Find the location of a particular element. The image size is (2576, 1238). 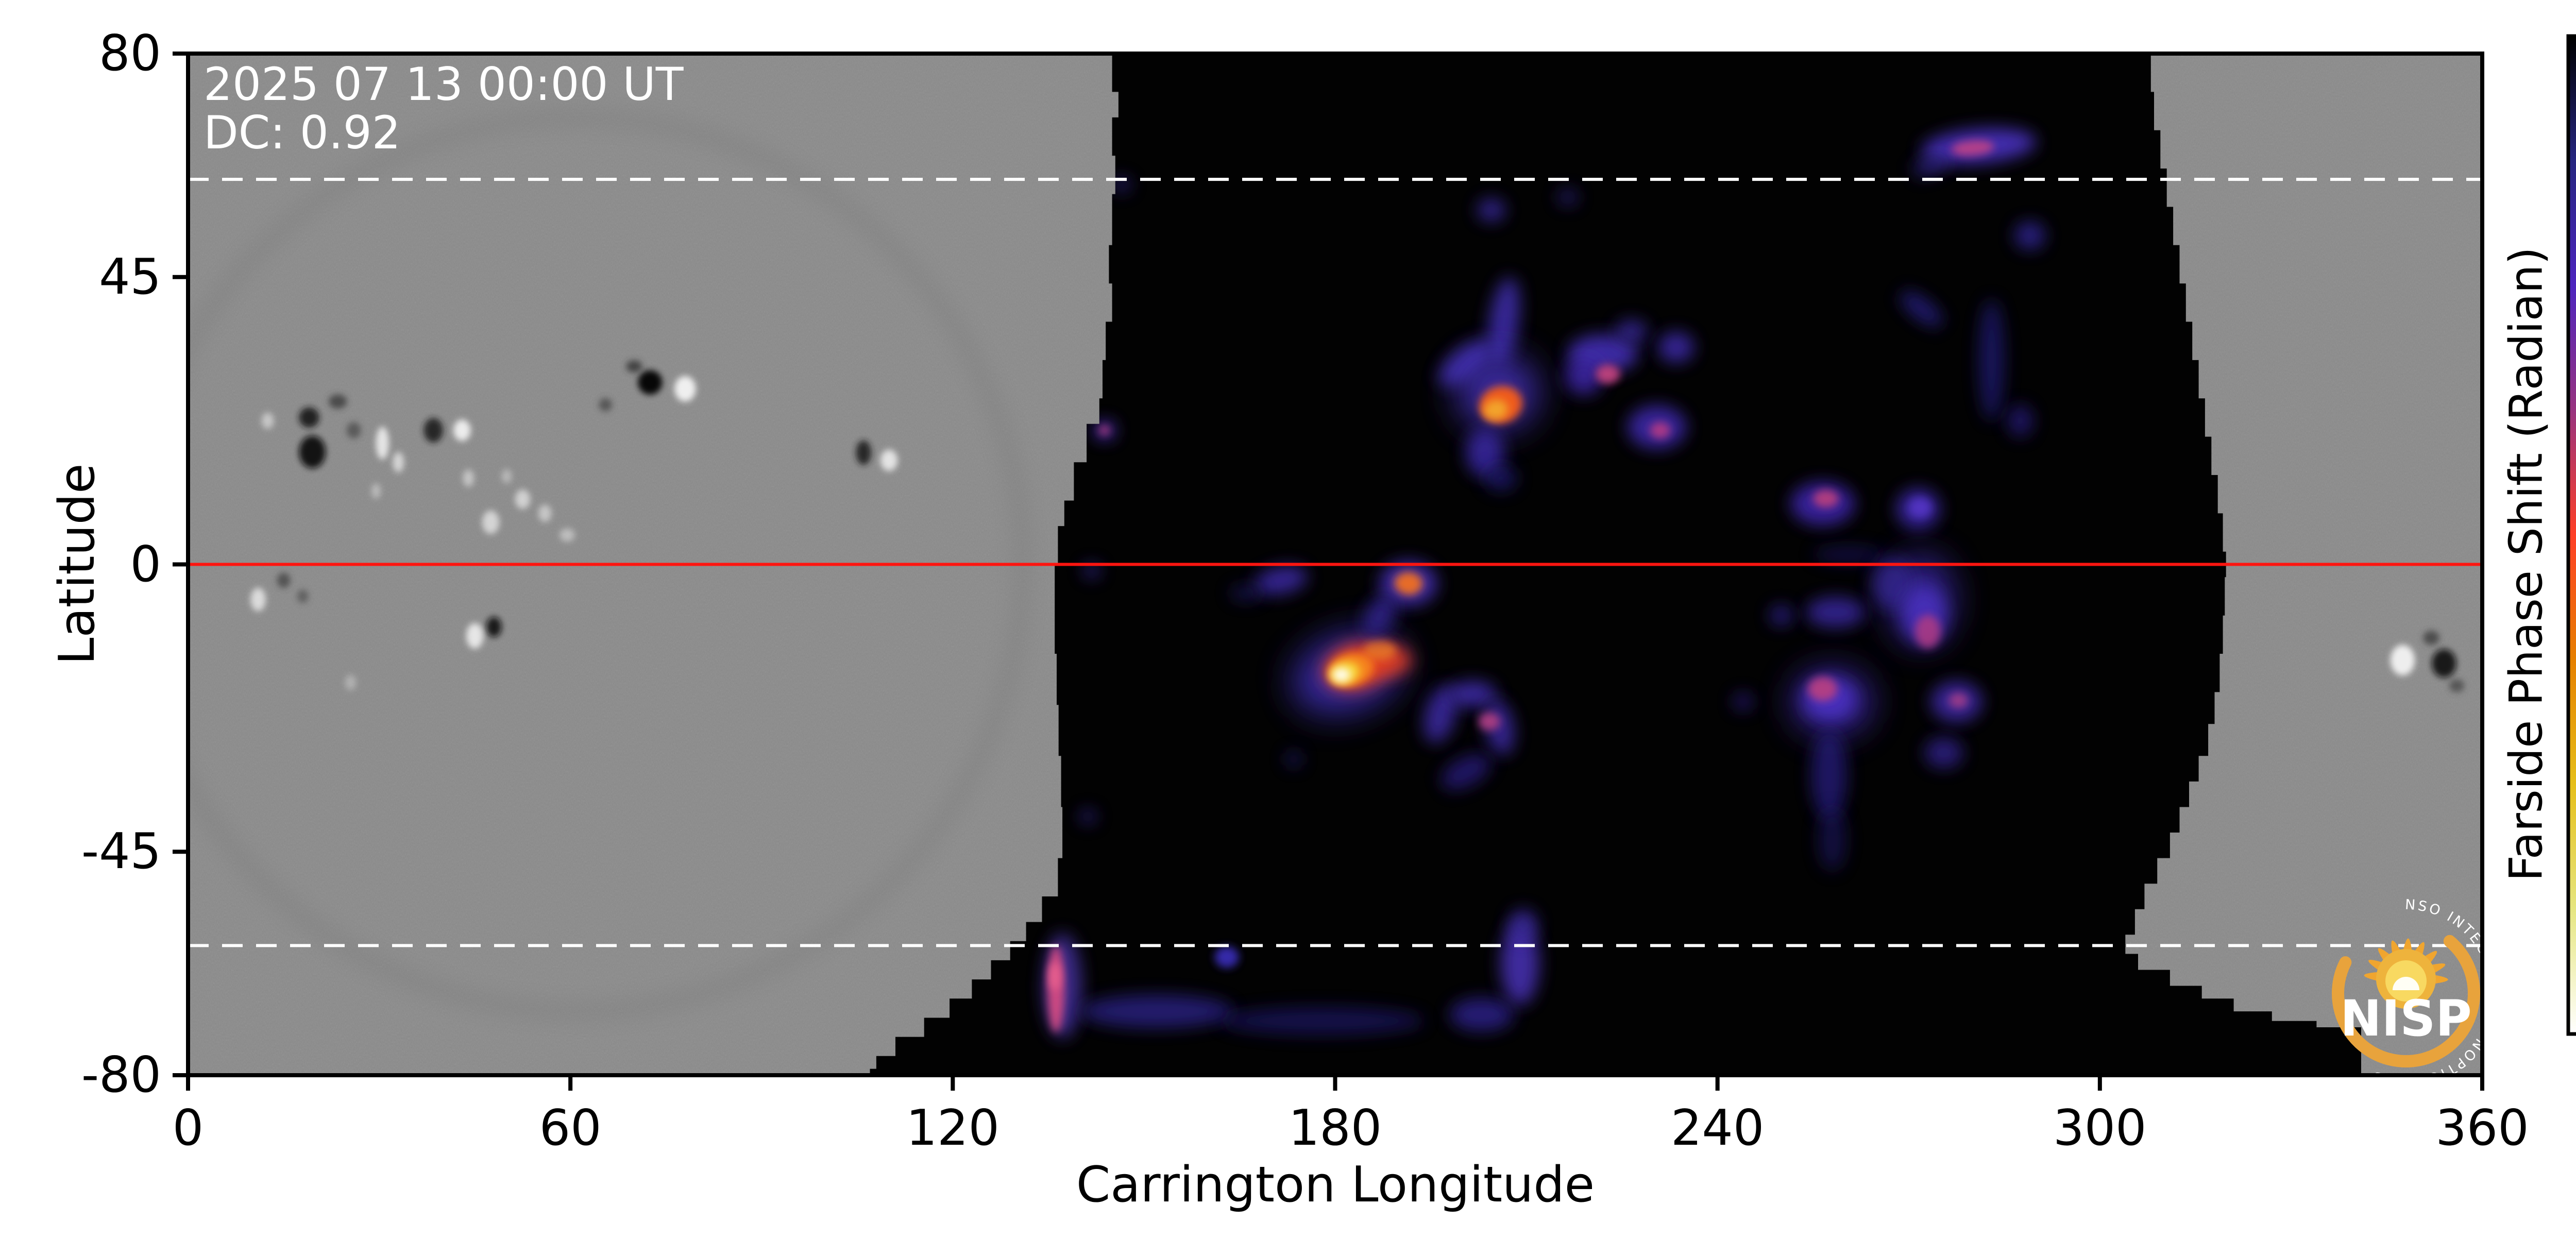

y-tick-label: -80 is located at coordinates (121, 1075).